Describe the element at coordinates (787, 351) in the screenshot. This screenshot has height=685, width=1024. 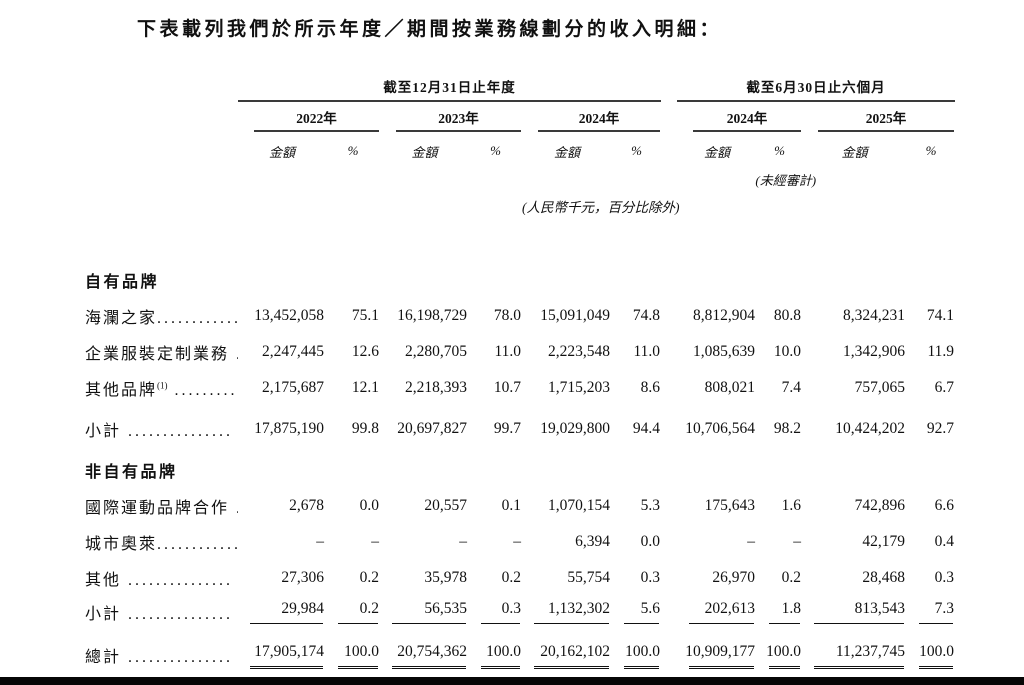
I see `percent-cell: 10.0` at that location.